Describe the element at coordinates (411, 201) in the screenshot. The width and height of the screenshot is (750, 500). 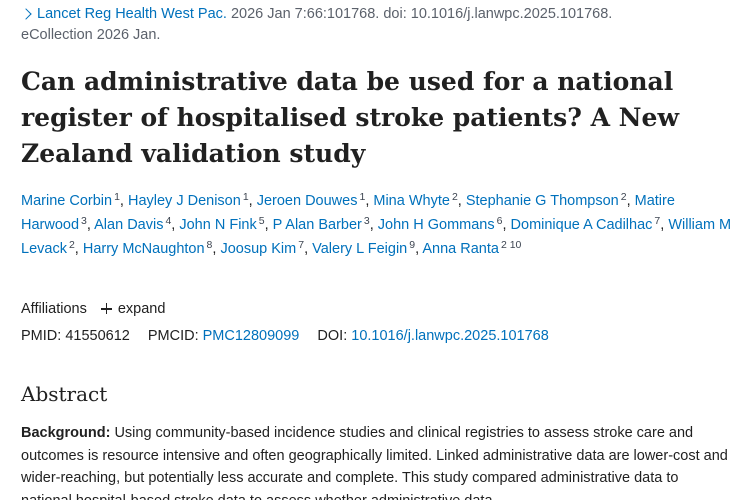
I see `author-link: Mina Whyte` at that location.